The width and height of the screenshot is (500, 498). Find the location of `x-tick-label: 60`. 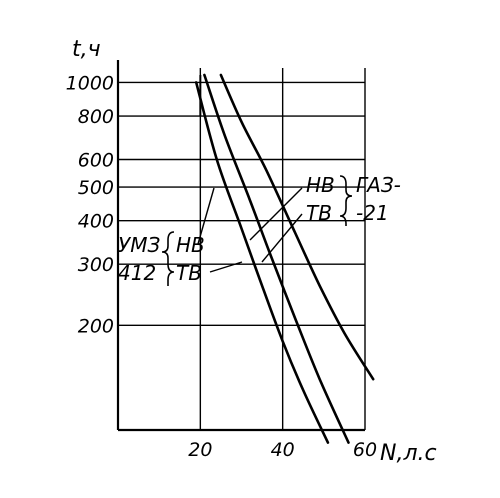

x-tick-label: 60 is located at coordinates (365, 450).